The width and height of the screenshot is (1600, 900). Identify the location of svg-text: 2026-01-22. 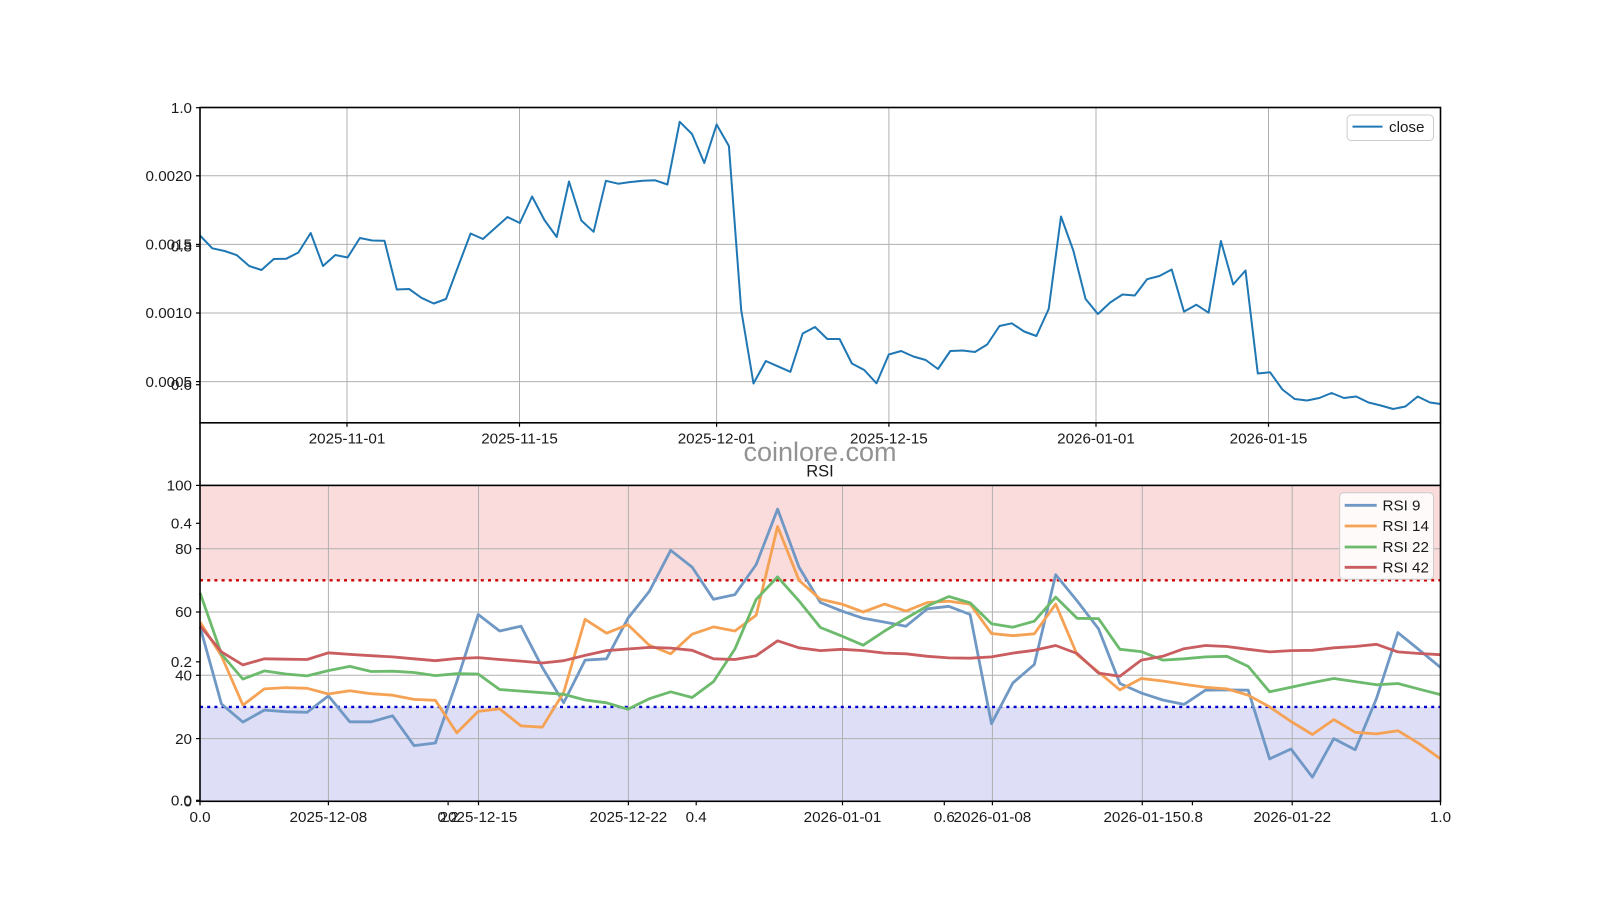
(1292, 817).